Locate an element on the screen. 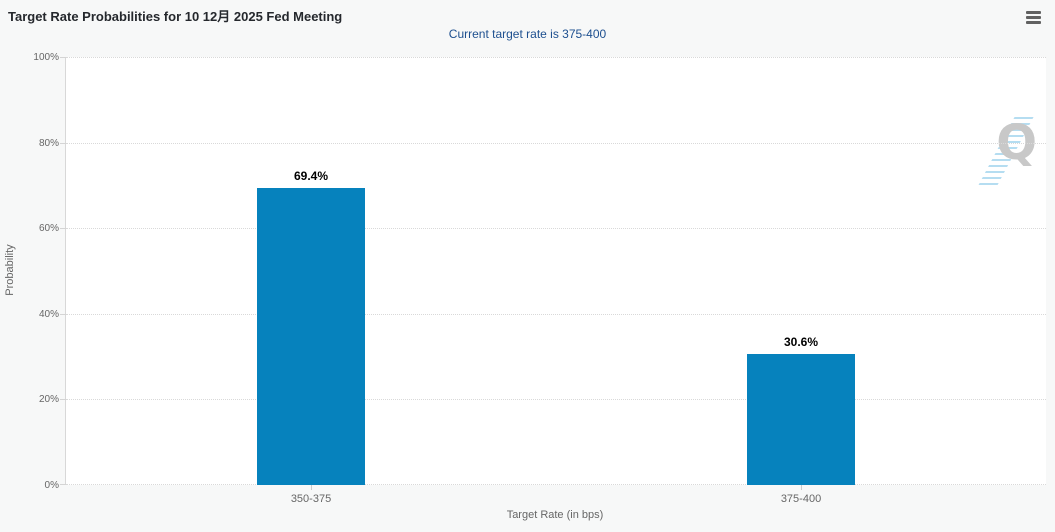  chart-subtitle: Current target rate is 375-400 is located at coordinates (527, 34).